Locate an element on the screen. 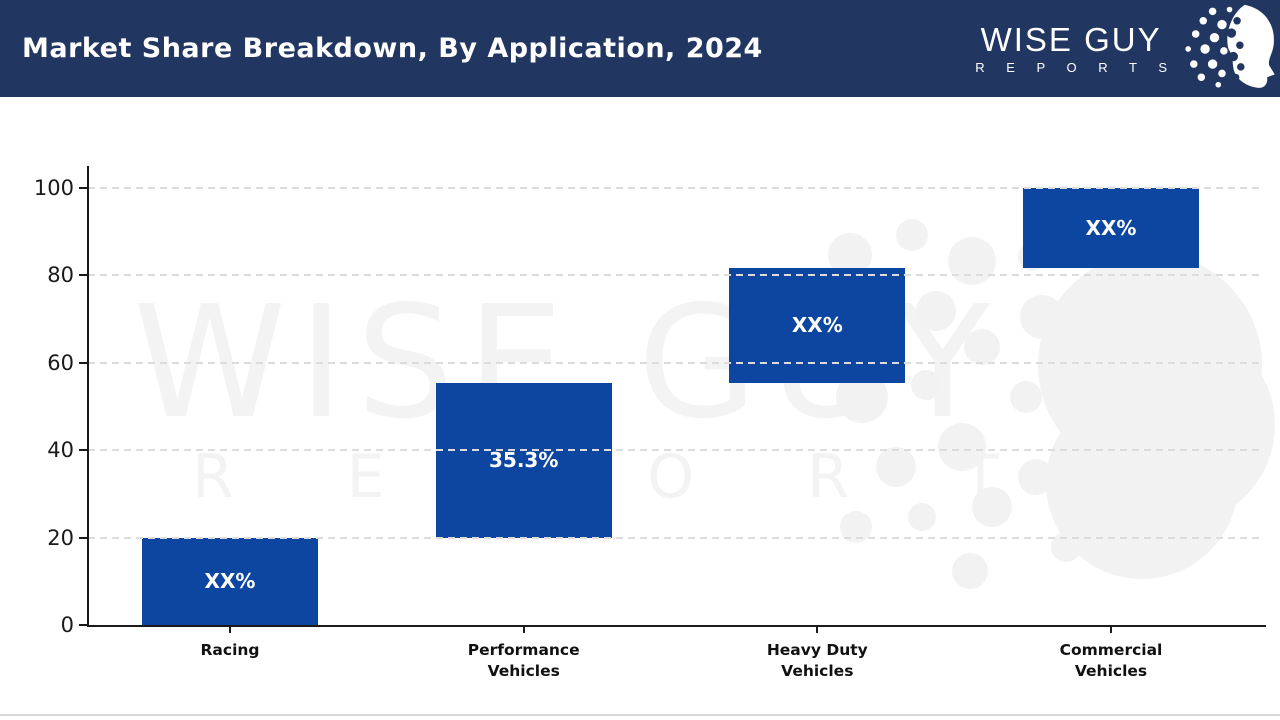  brand-name: WISE GUY is located at coordinates (1071, 39).